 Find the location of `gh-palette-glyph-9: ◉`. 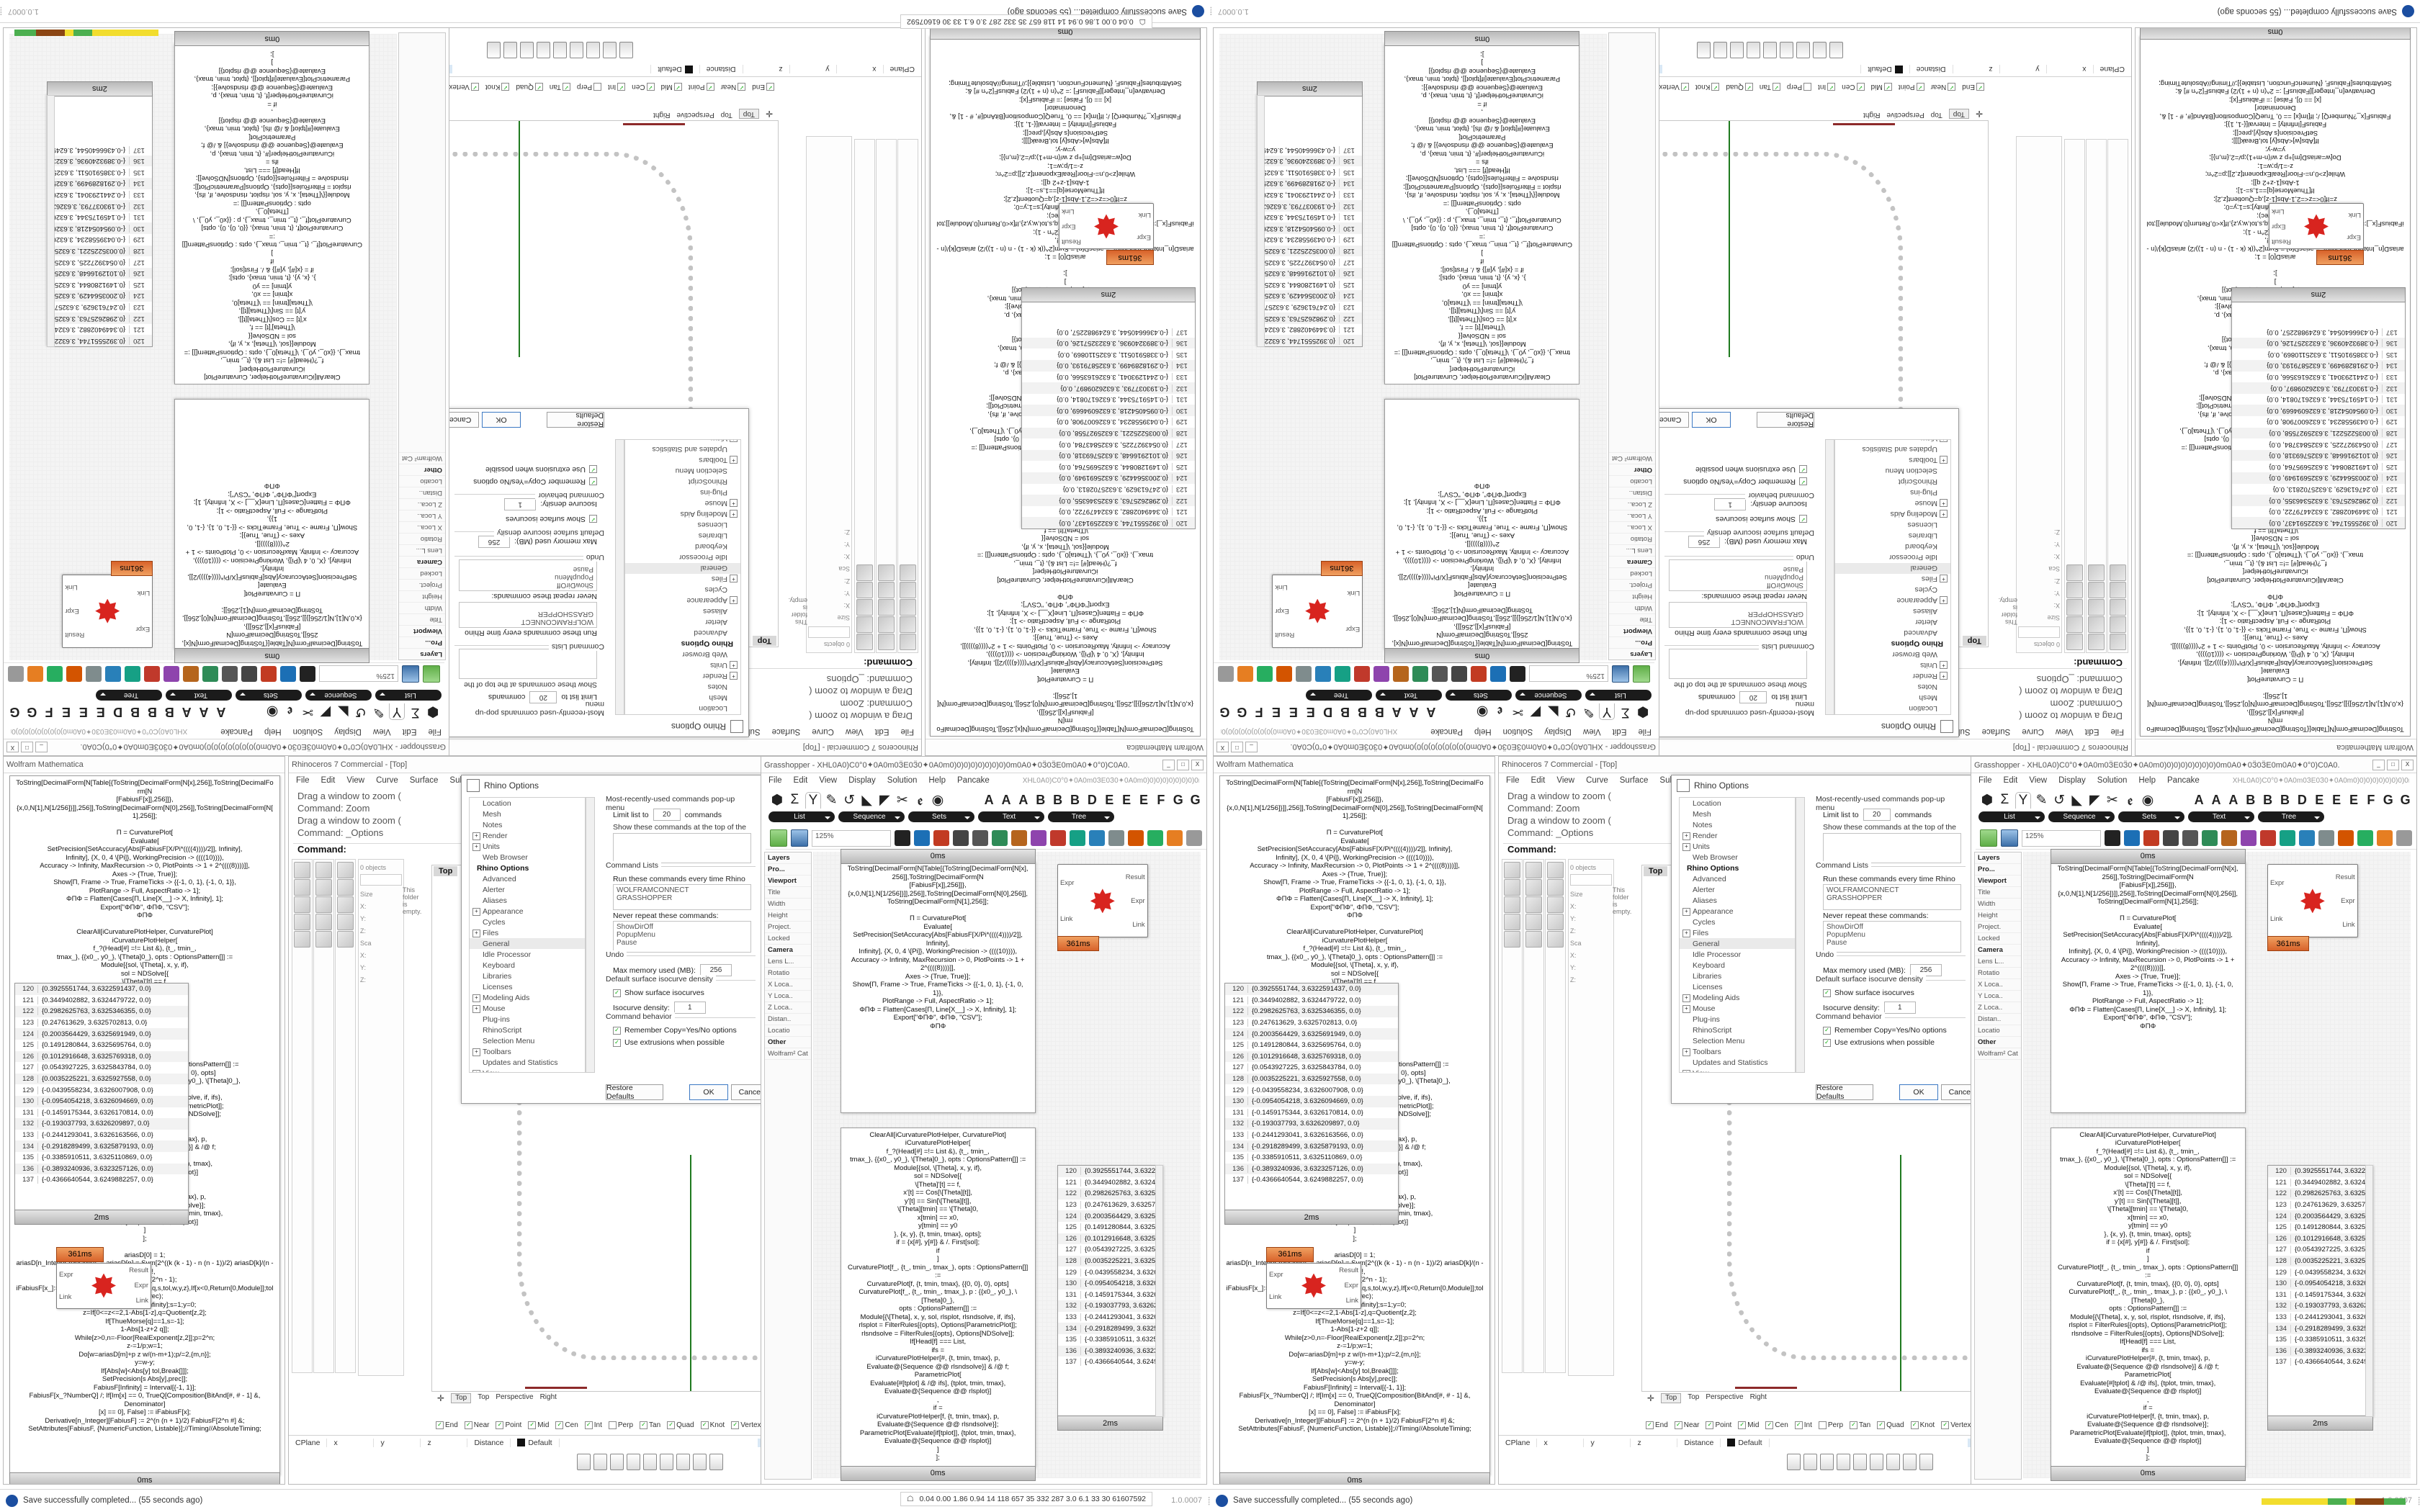

gh-palette-glyph-9: ◉ is located at coordinates (272, 712).